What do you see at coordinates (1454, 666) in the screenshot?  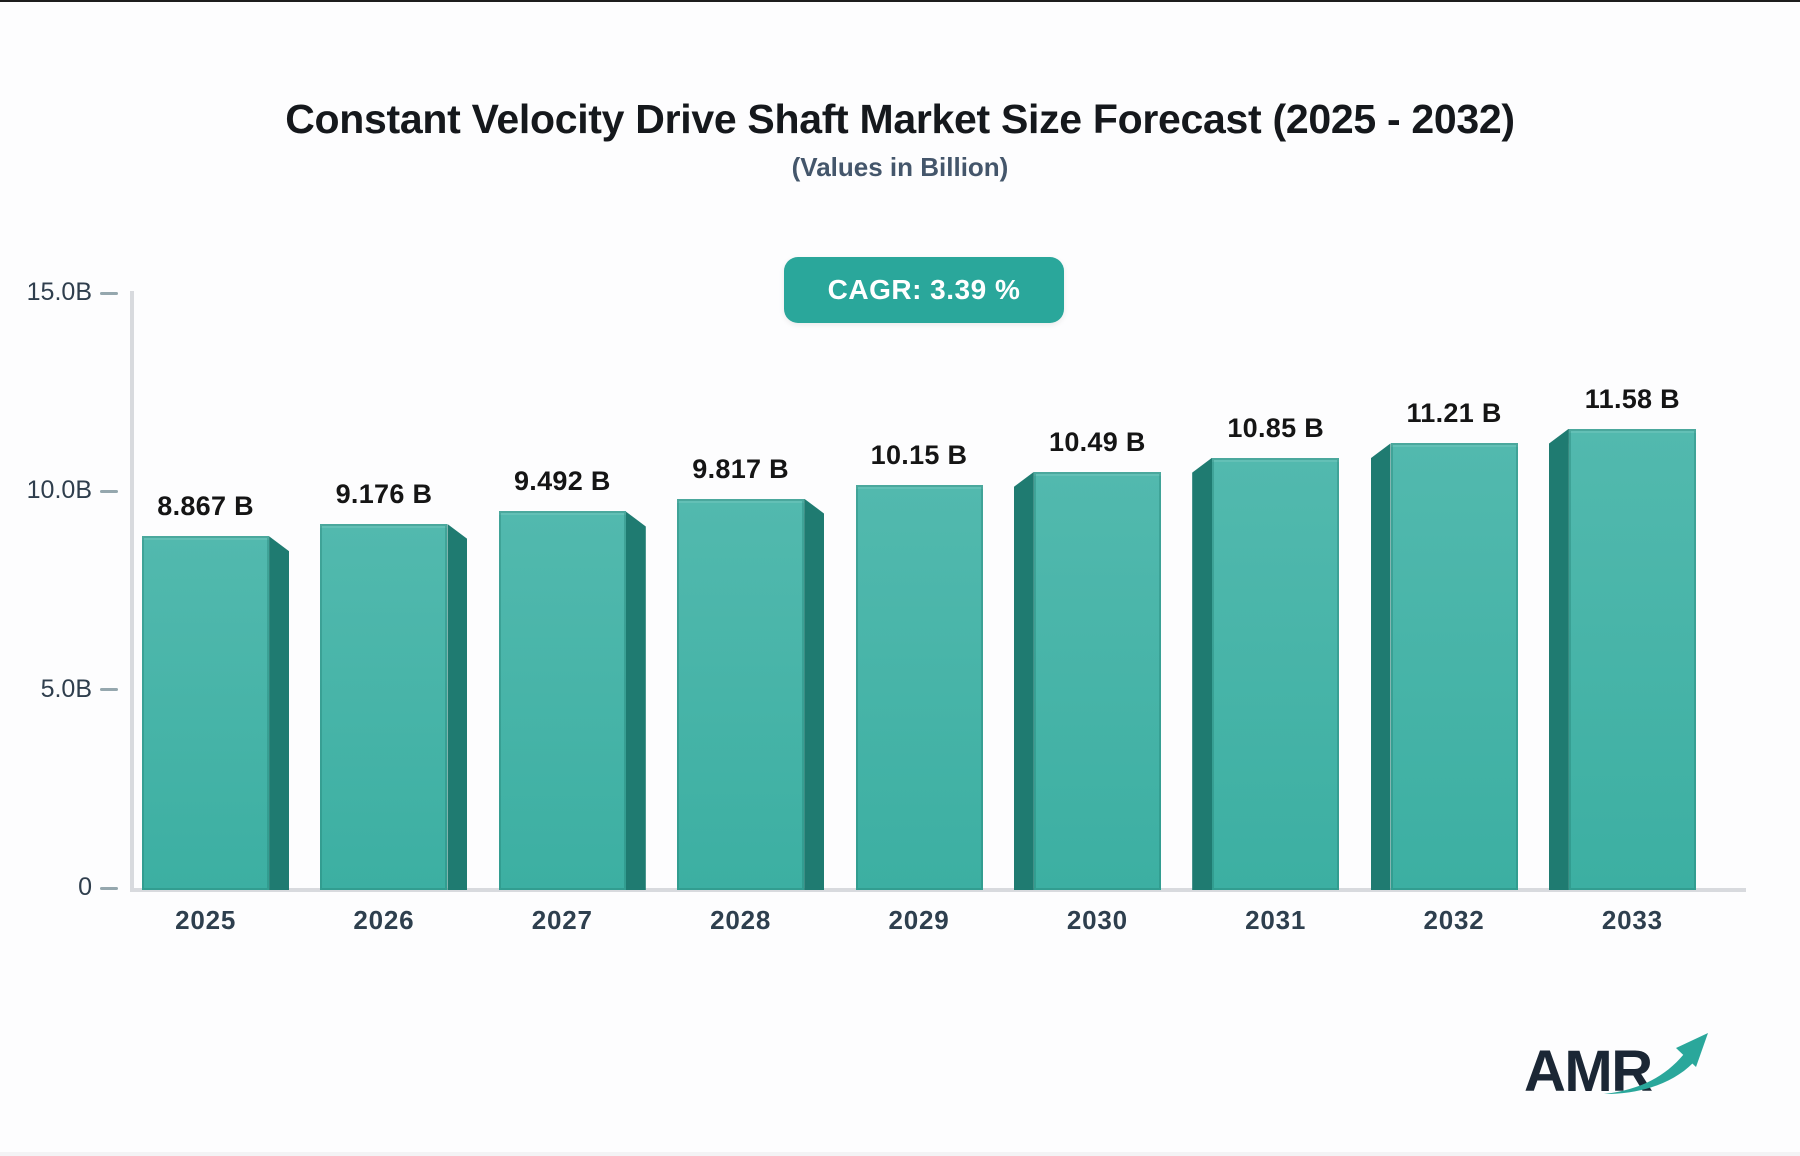 I see `bar-2032` at bounding box center [1454, 666].